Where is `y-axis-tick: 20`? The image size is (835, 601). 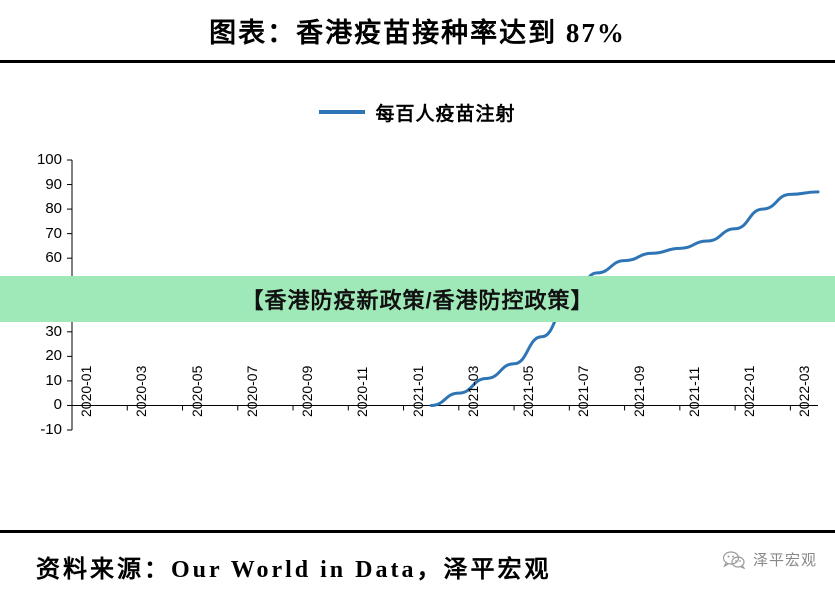 y-axis-tick: 20 is located at coordinates (53, 356).